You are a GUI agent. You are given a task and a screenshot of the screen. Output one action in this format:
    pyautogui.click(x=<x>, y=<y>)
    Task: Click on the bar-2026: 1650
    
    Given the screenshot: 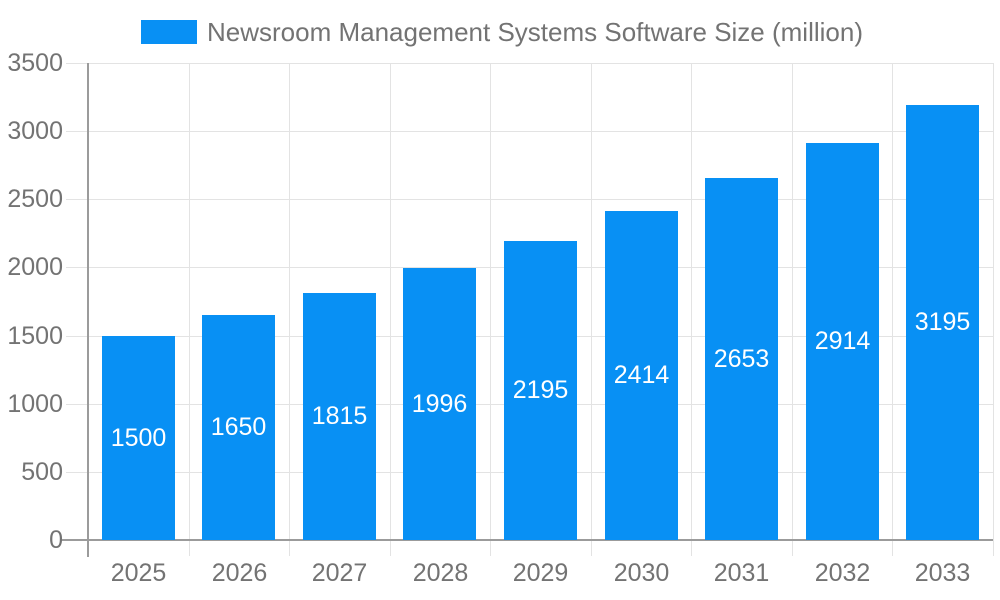 What is the action you would take?
    pyautogui.click(x=238, y=427)
    